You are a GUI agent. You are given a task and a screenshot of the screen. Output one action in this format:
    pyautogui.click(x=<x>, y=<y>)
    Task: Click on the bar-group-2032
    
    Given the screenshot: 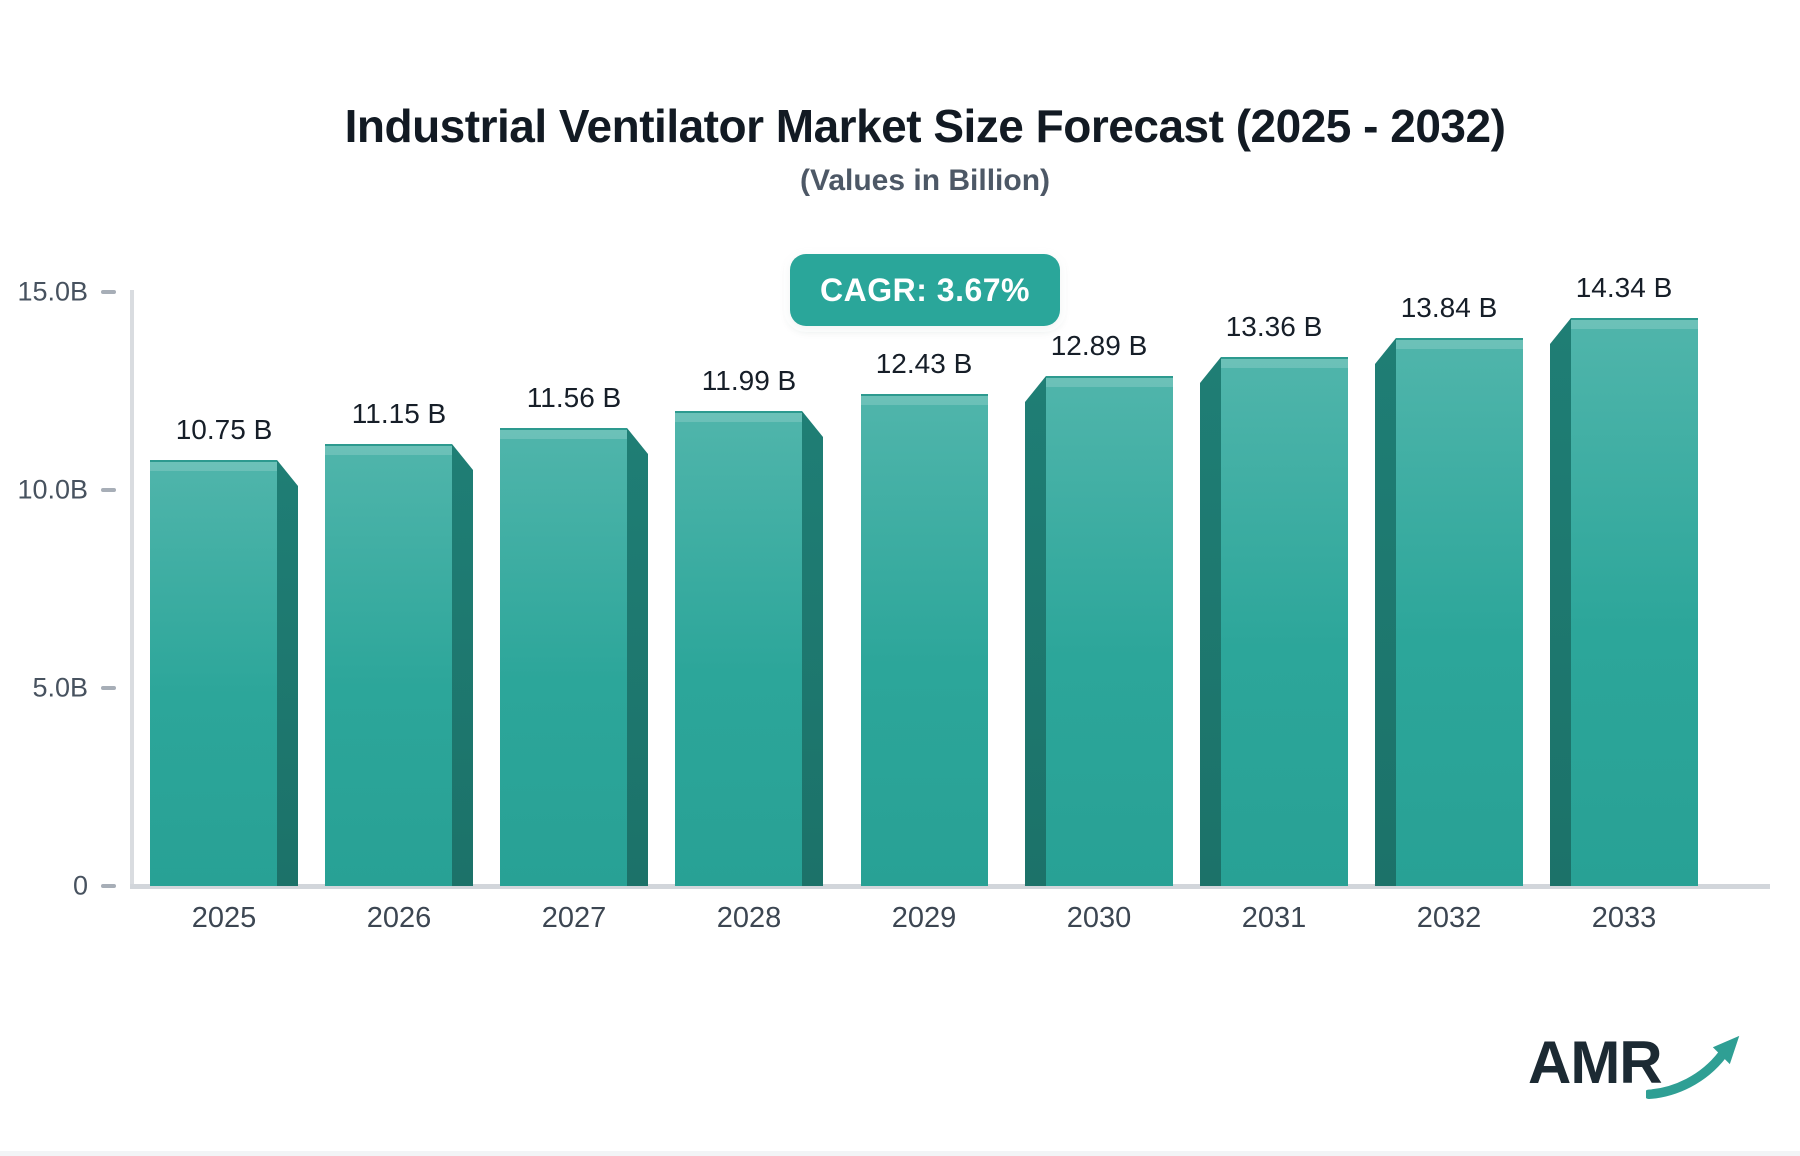 What is the action you would take?
    pyautogui.click(x=1449, y=612)
    